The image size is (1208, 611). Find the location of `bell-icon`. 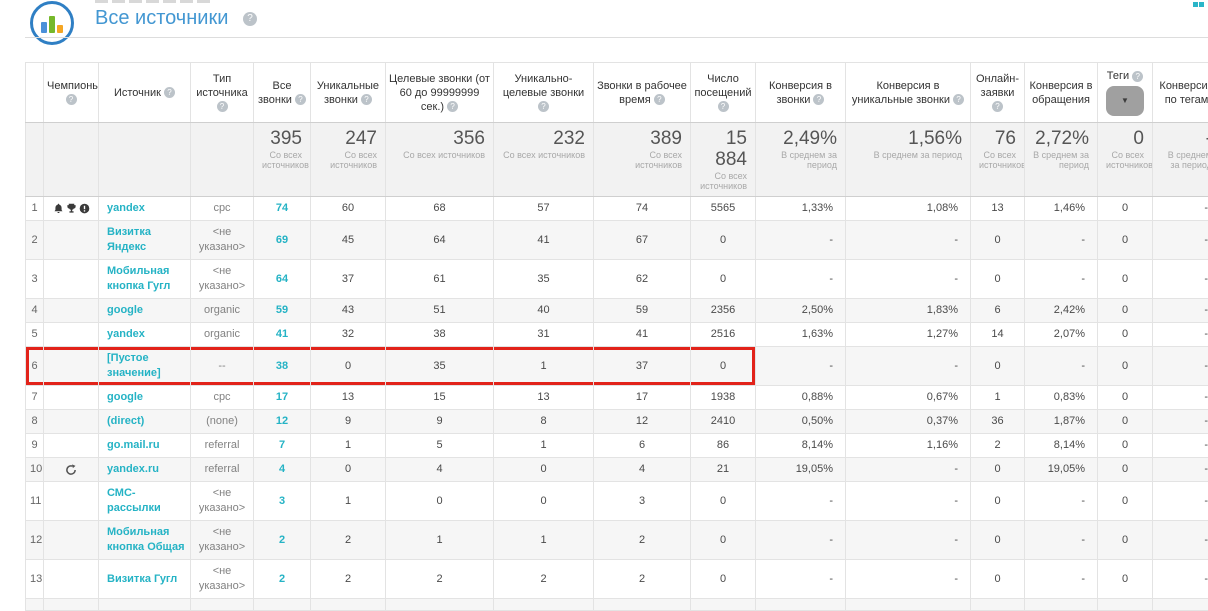

bell-icon is located at coordinates (58, 208).